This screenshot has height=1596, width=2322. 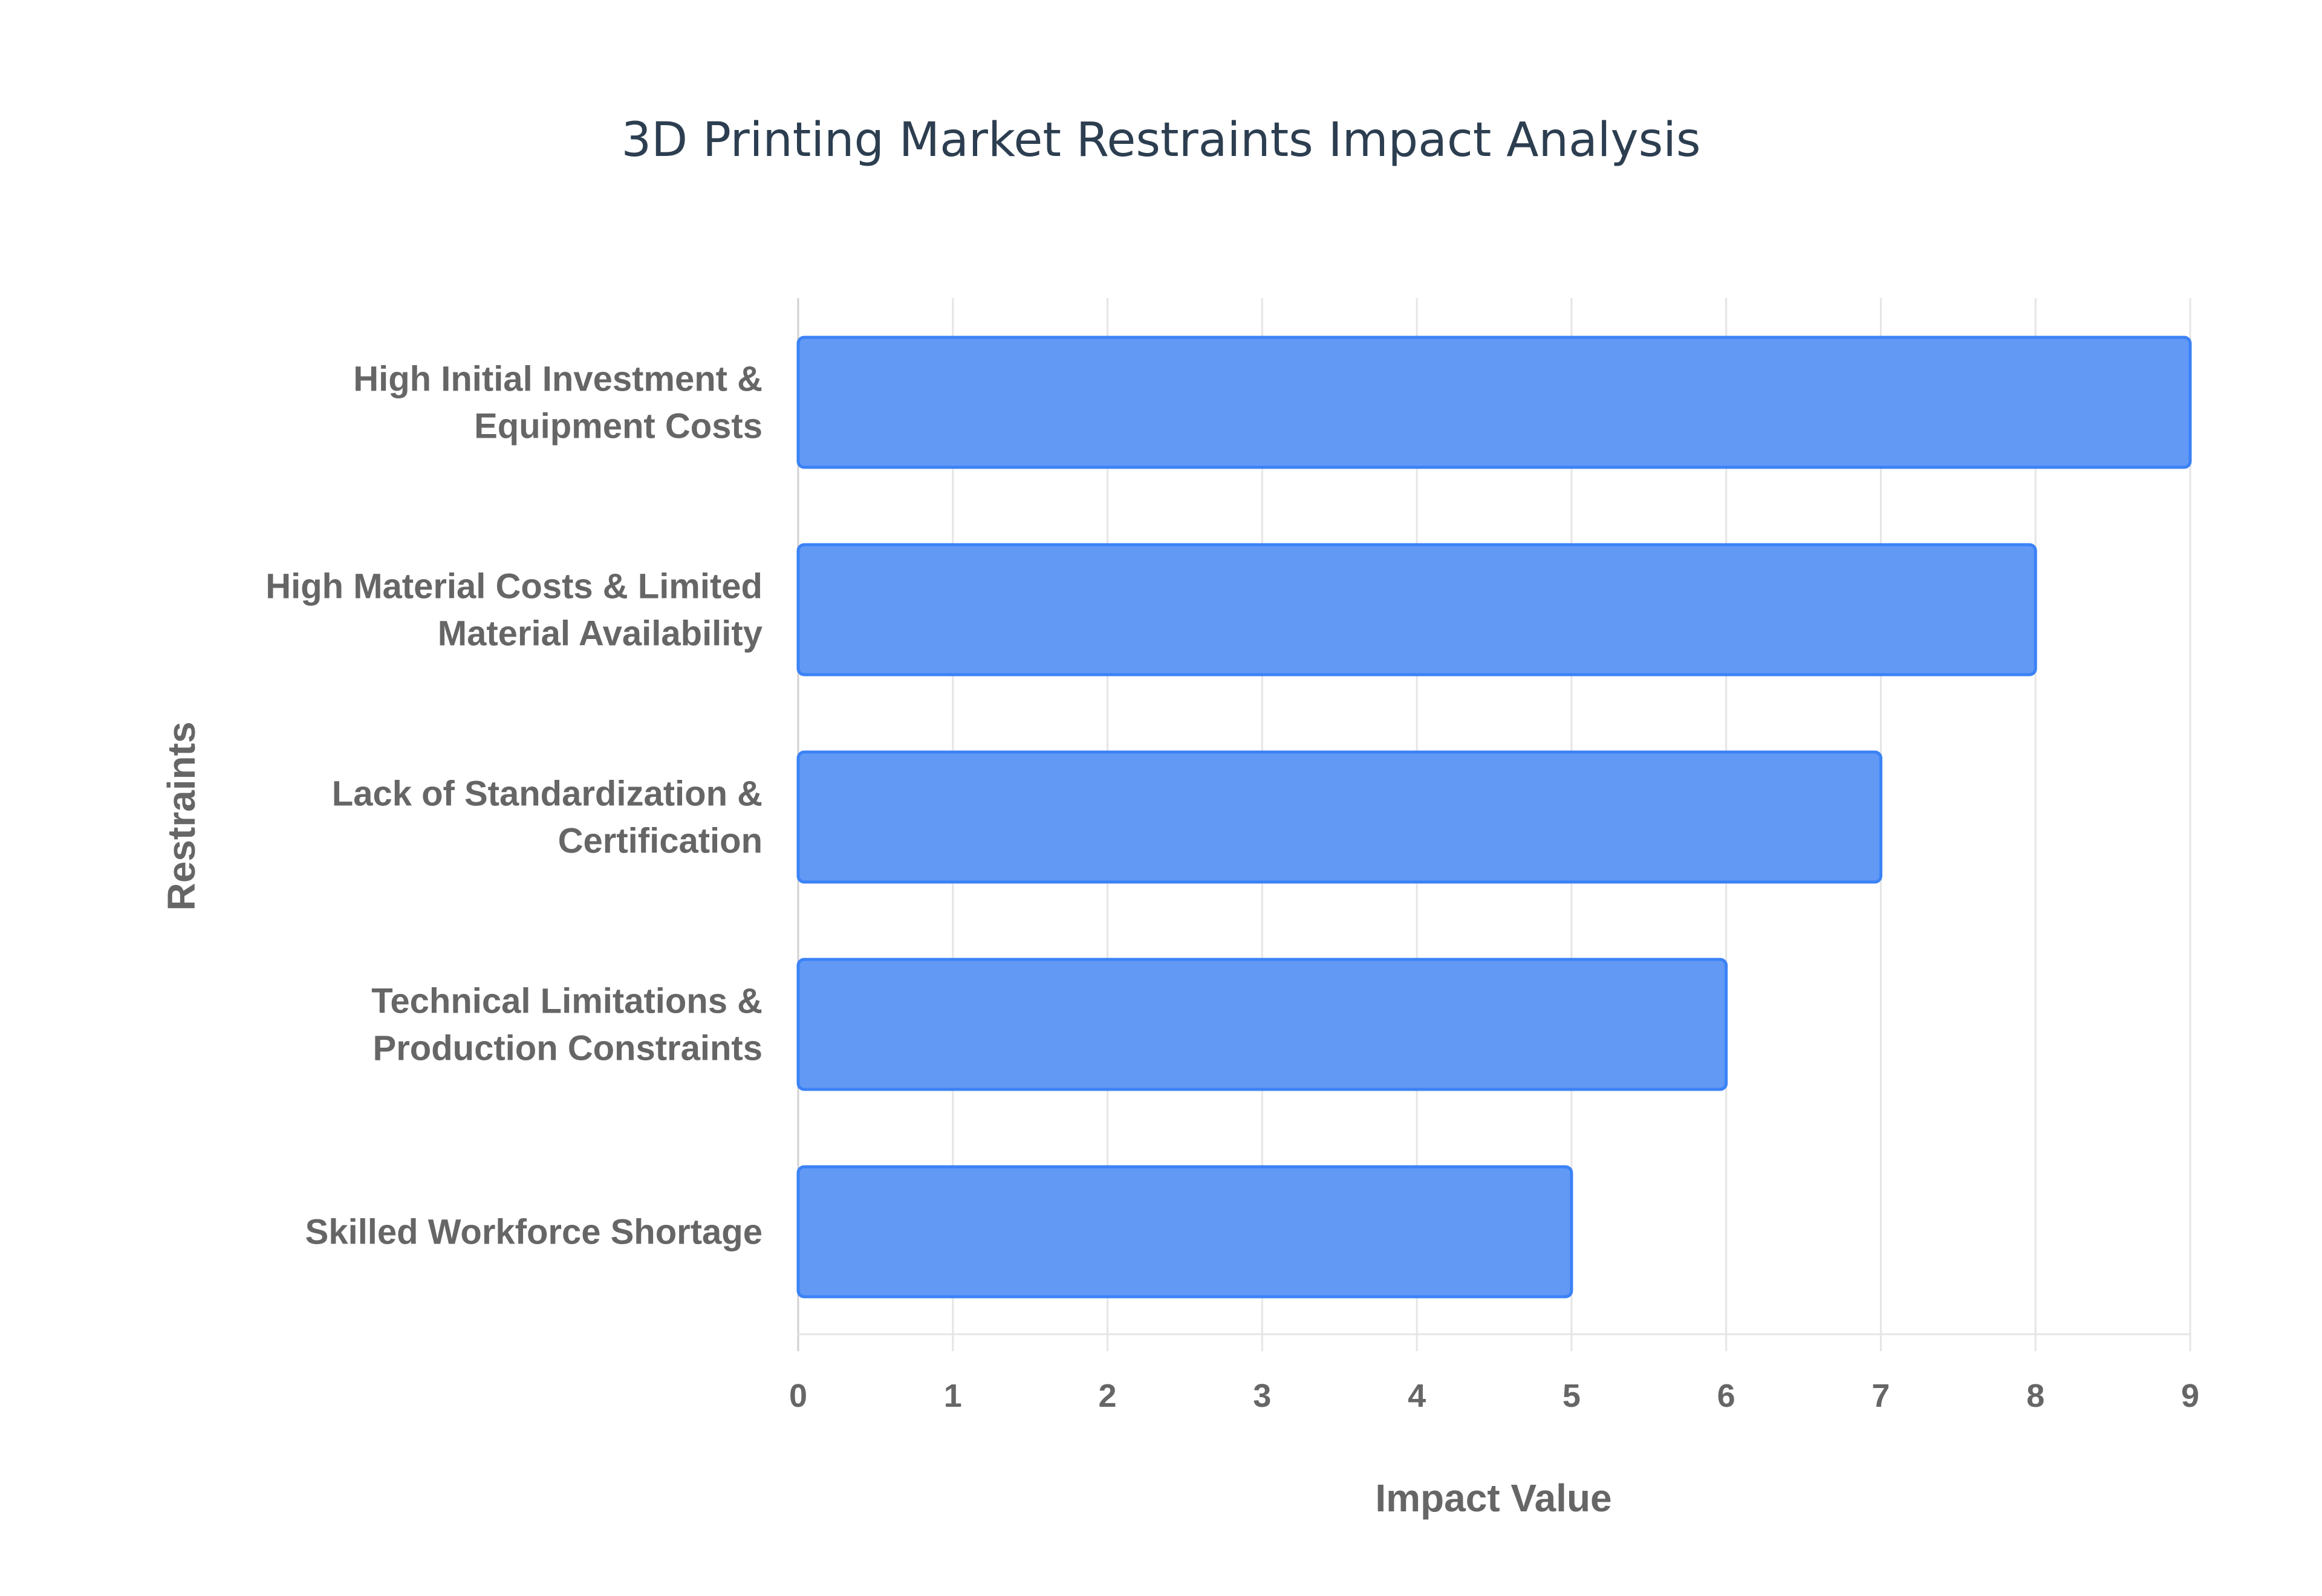 I want to click on x-tick-label: 5, so click(x=1572, y=1396).